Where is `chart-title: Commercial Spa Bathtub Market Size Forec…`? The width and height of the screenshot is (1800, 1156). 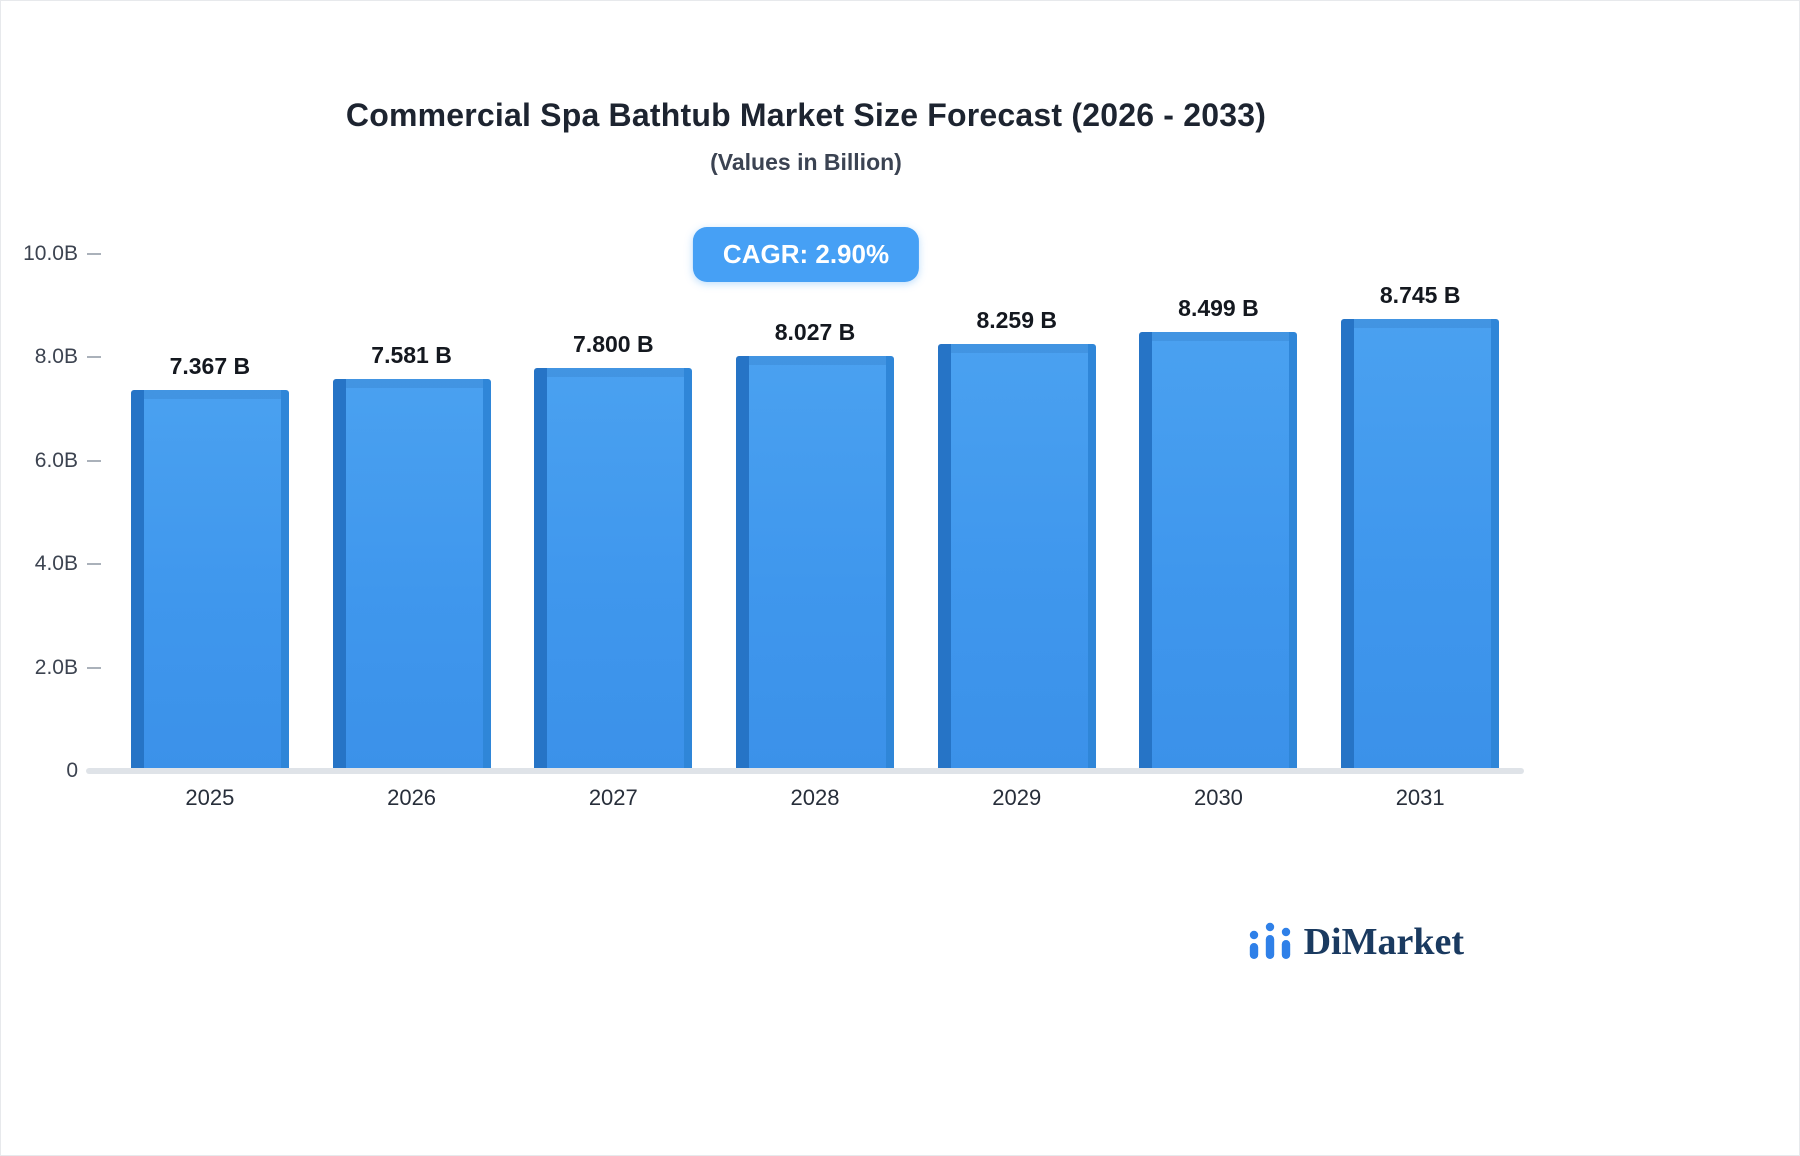 chart-title: Commercial Spa Bathtub Market Size Forec… is located at coordinates (806, 115).